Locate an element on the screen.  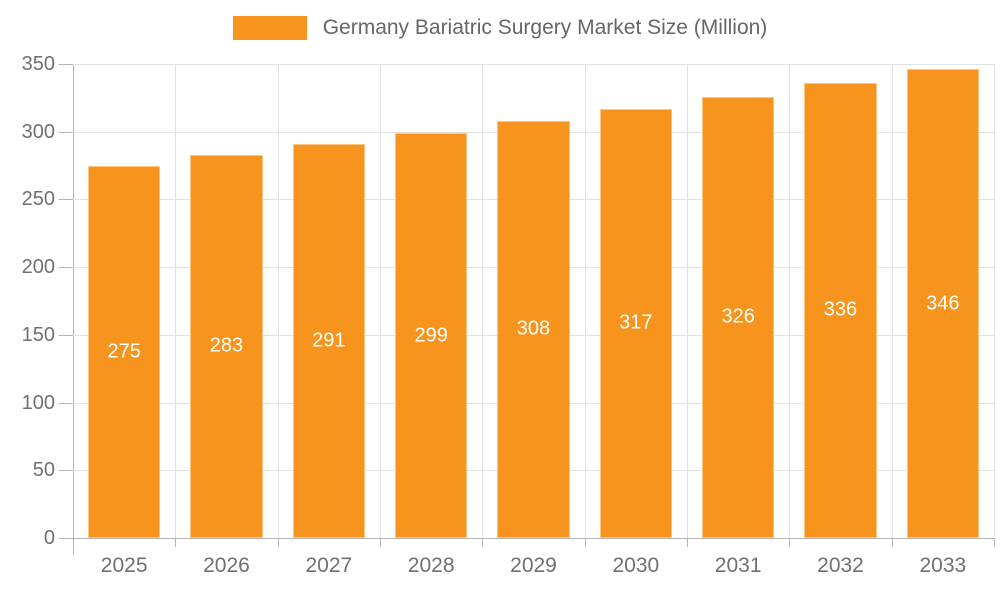
bar-value-label: 308 is located at coordinates (533, 328).